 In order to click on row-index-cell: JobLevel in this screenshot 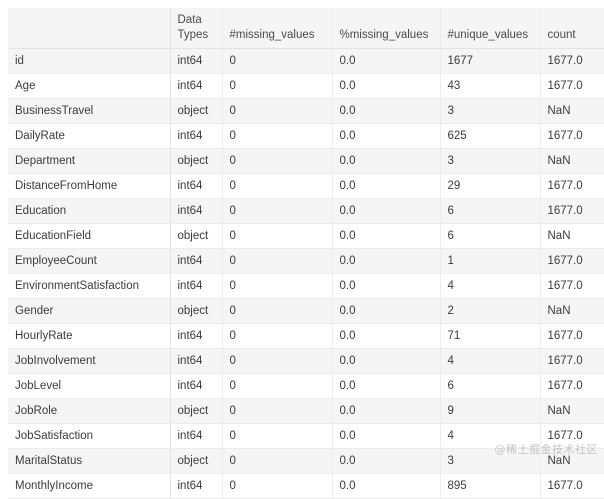, I will do `click(89, 386)`.